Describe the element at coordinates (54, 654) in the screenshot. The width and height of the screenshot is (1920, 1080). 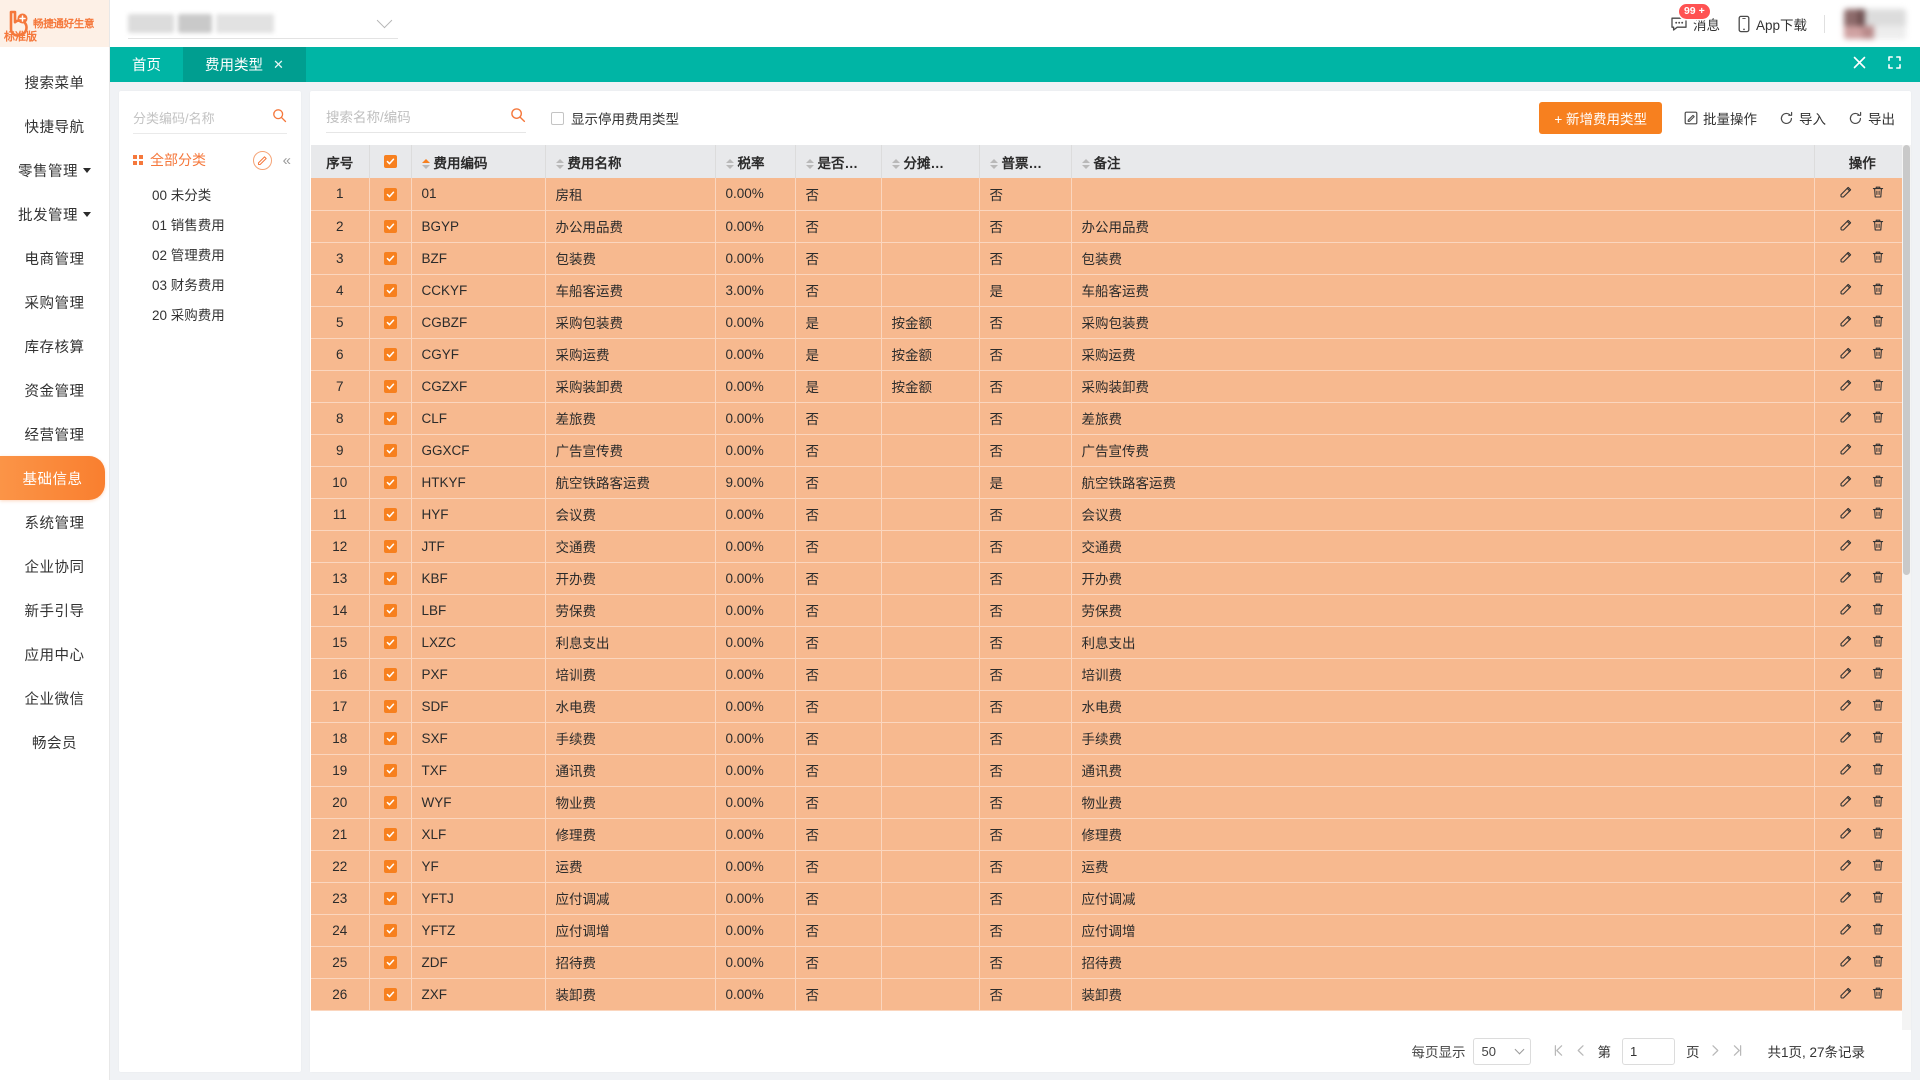
I see `sidebar-item-13: 应用中心` at that location.